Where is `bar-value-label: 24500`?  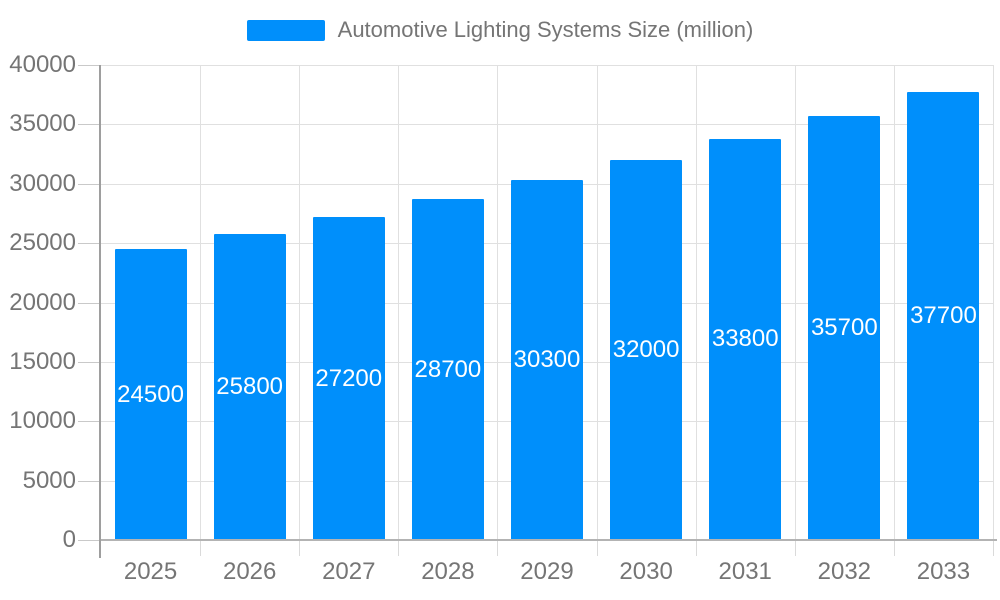 bar-value-label: 24500 is located at coordinates (150, 394).